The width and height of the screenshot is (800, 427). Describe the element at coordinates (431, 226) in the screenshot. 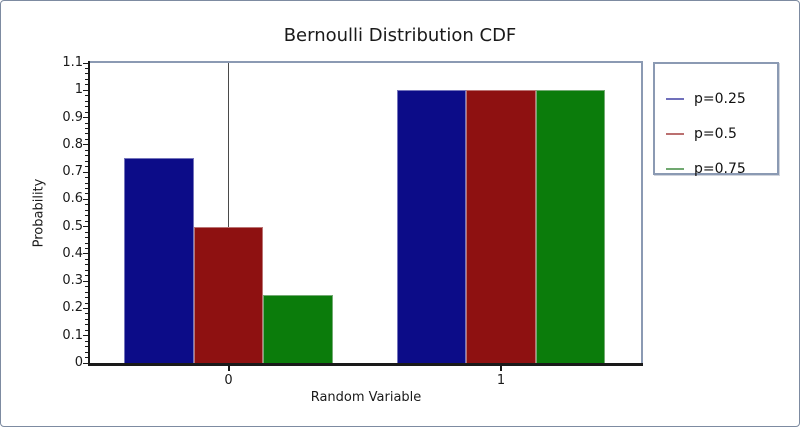

I see `bar-p025-x1` at that location.